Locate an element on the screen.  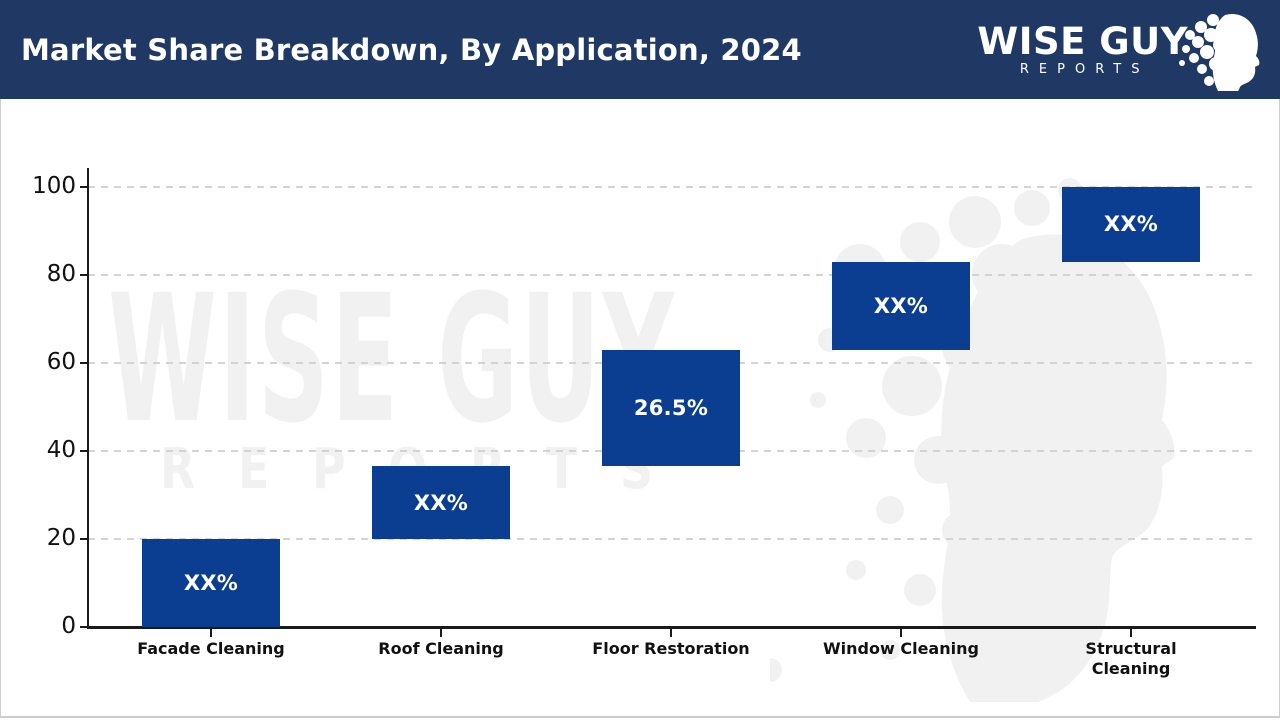
y-axis-line is located at coordinates (88, 398).